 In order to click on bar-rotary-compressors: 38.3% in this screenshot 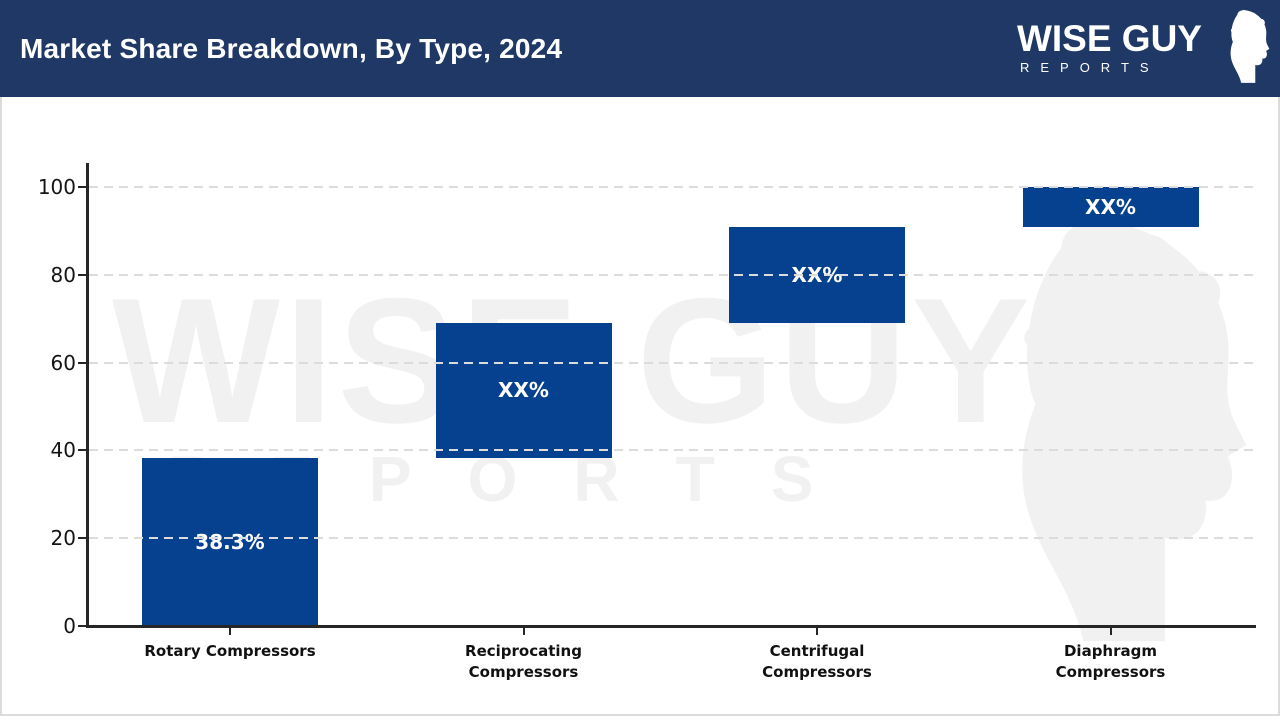, I will do `click(230, 541)`.